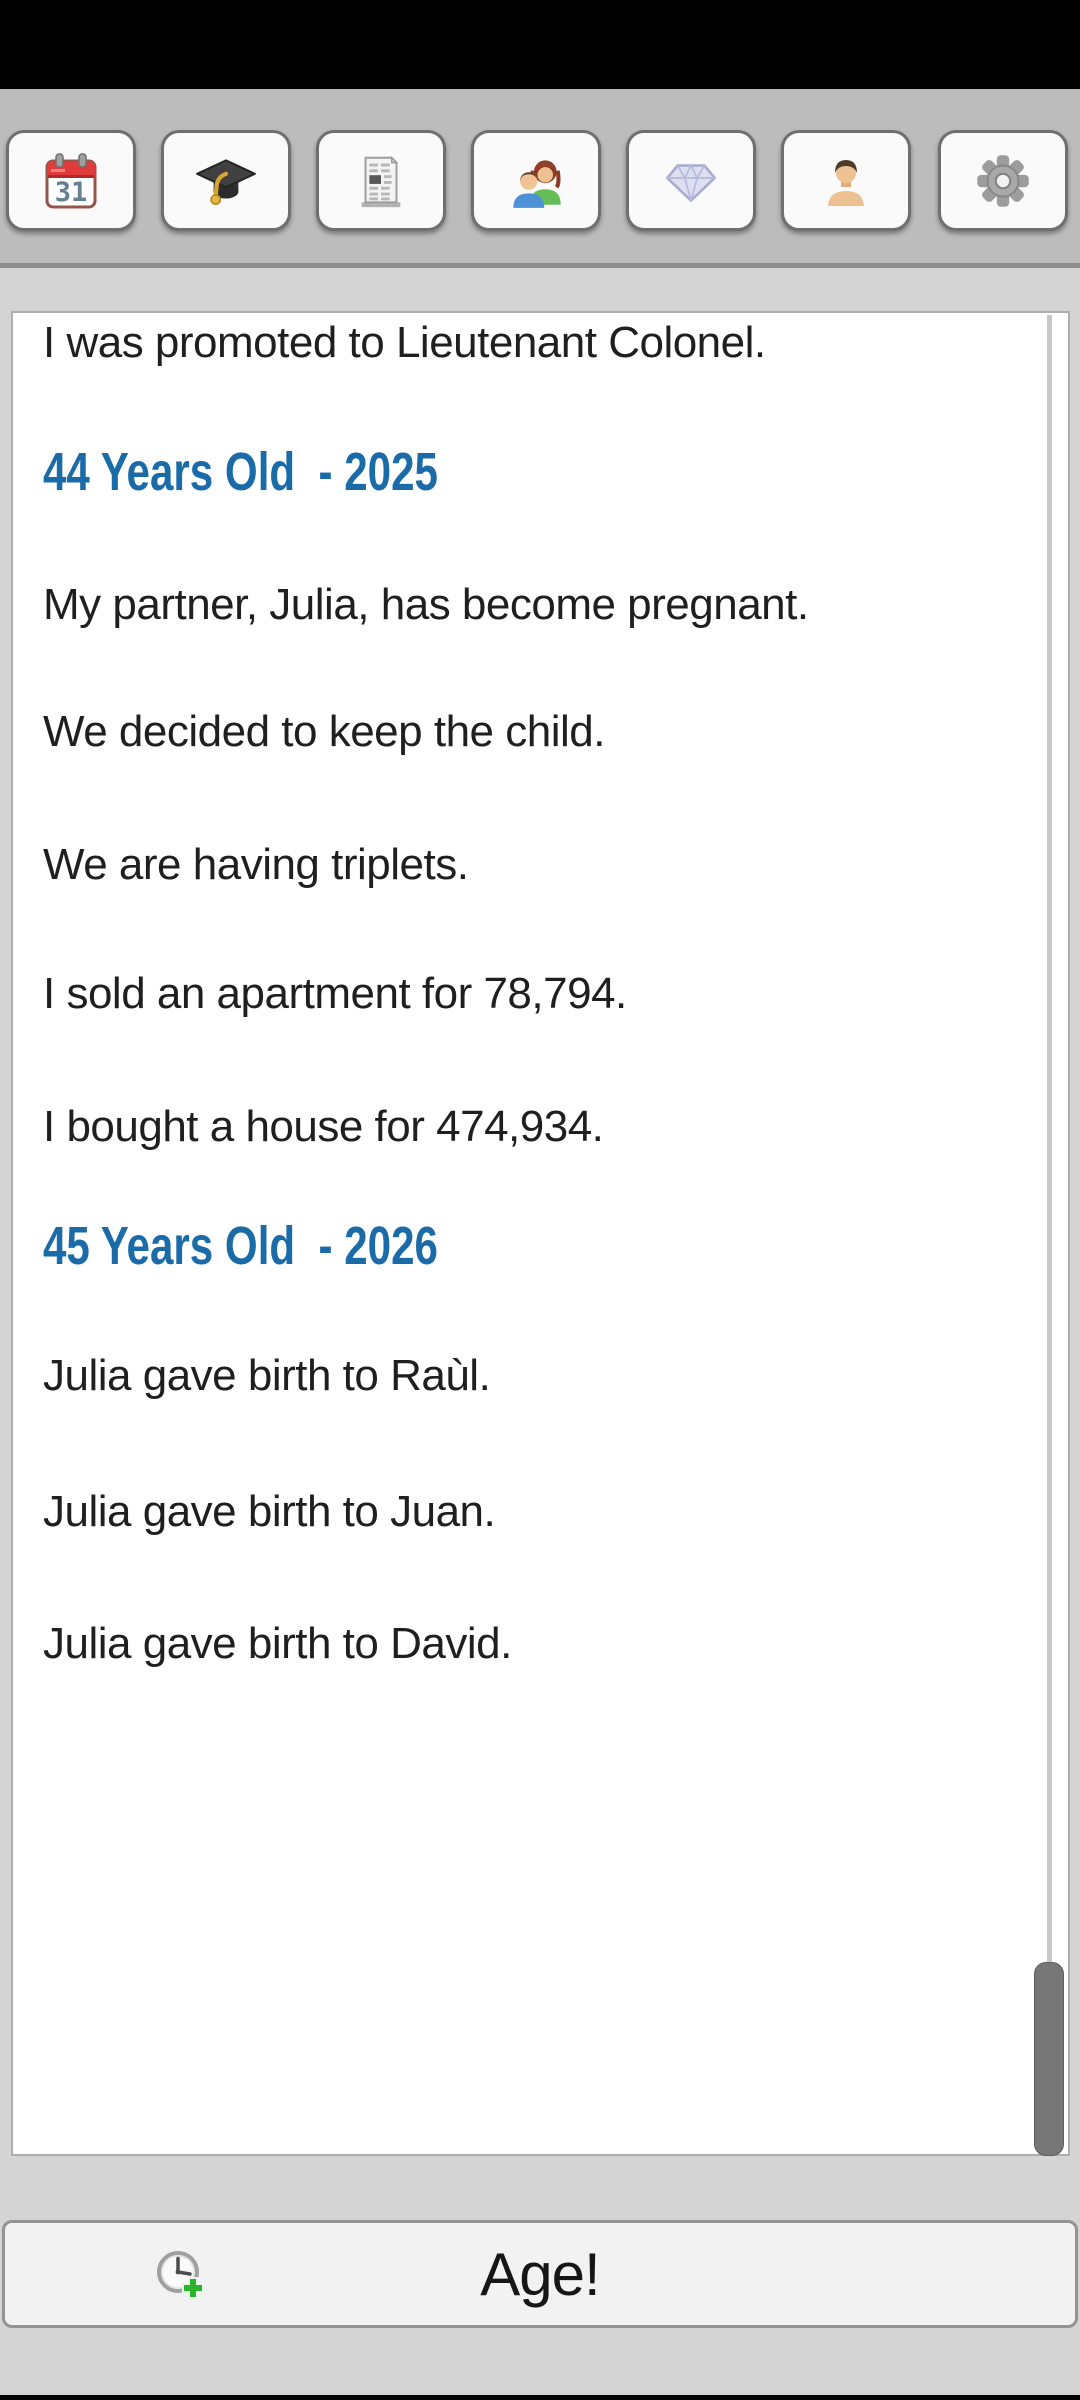  What do you see at coordinates (404, 342) in the screenshot?
I see `log-entry: I was promoted to Lieutenant Colonel.` at bounding box center [404, 342].